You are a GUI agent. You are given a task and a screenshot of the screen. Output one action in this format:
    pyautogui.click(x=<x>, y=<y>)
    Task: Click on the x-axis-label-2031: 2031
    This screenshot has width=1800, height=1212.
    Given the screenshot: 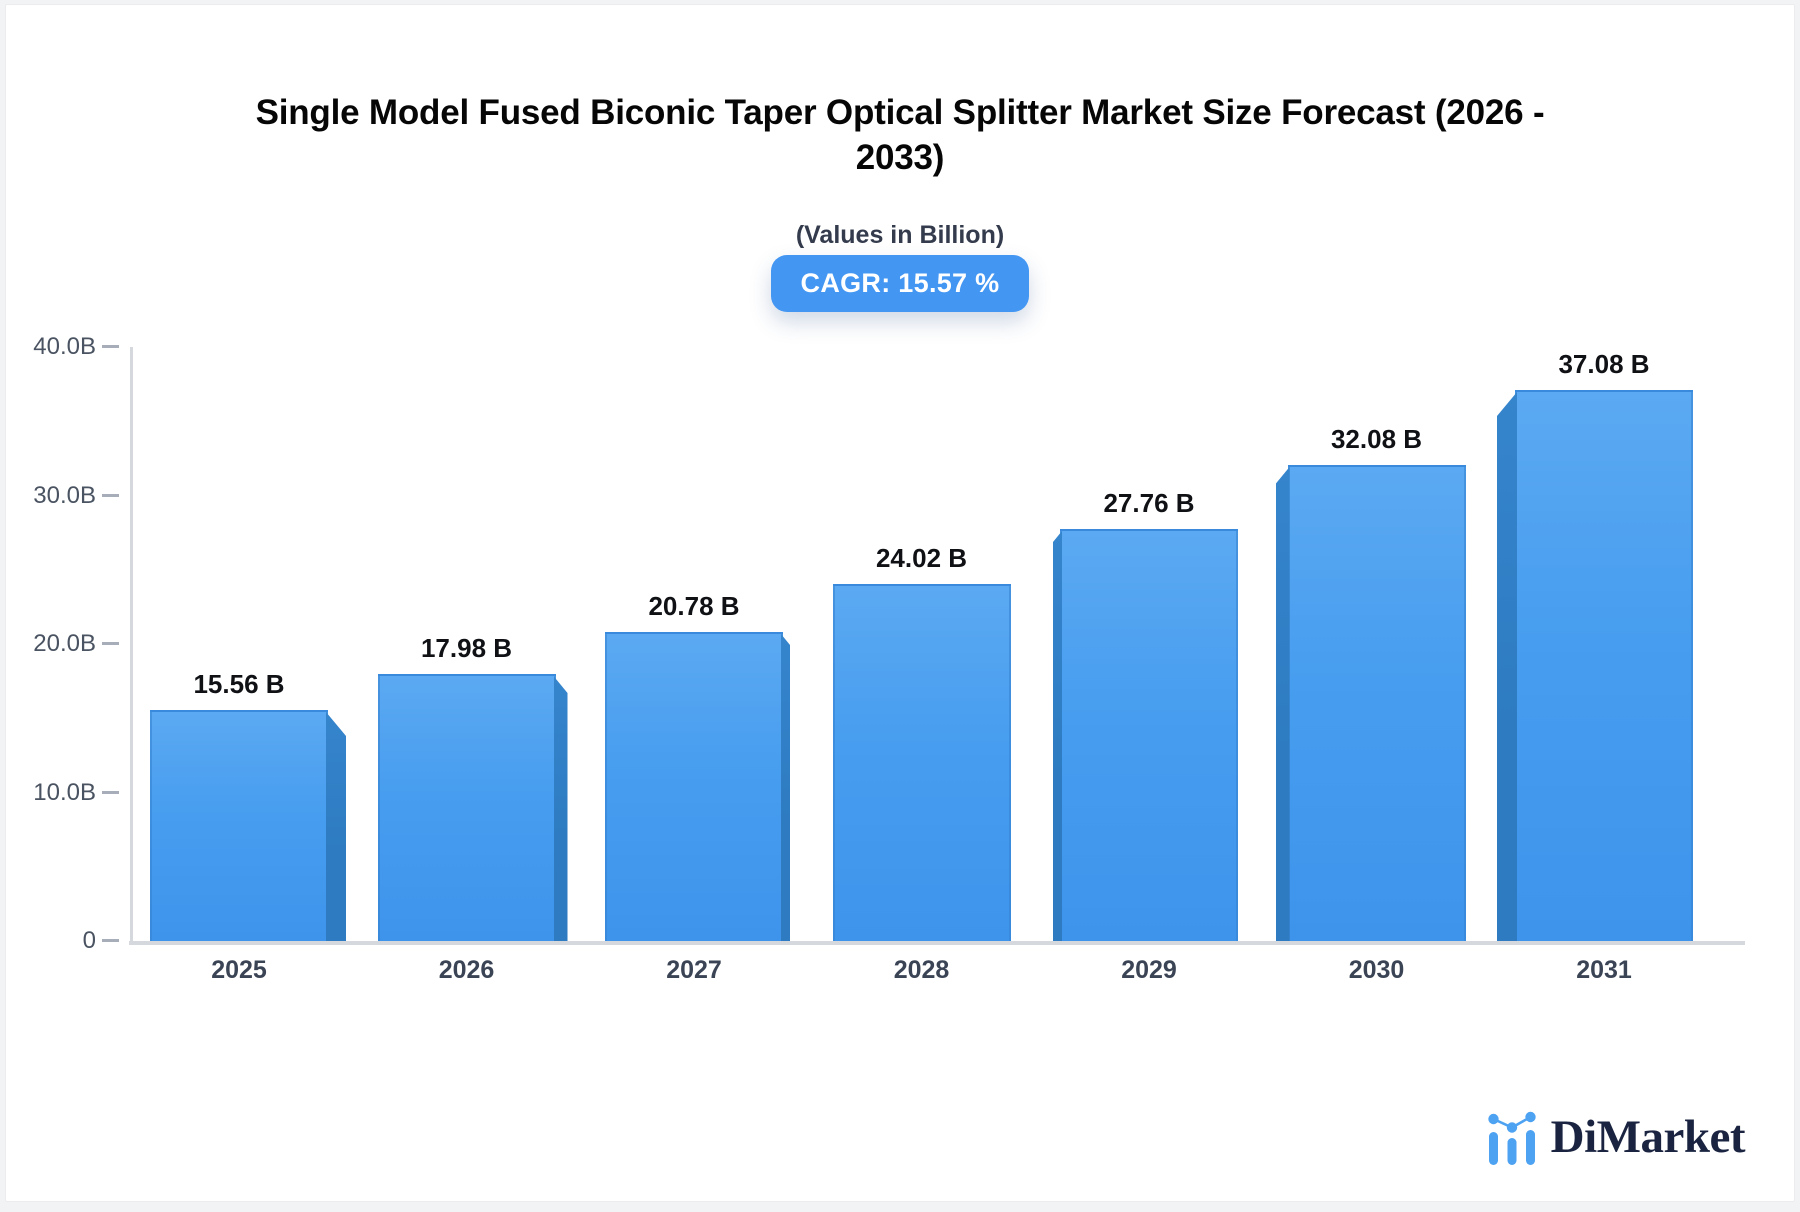 What is the action you would take?
    pyautogui.click(x=1604, y=970)
    